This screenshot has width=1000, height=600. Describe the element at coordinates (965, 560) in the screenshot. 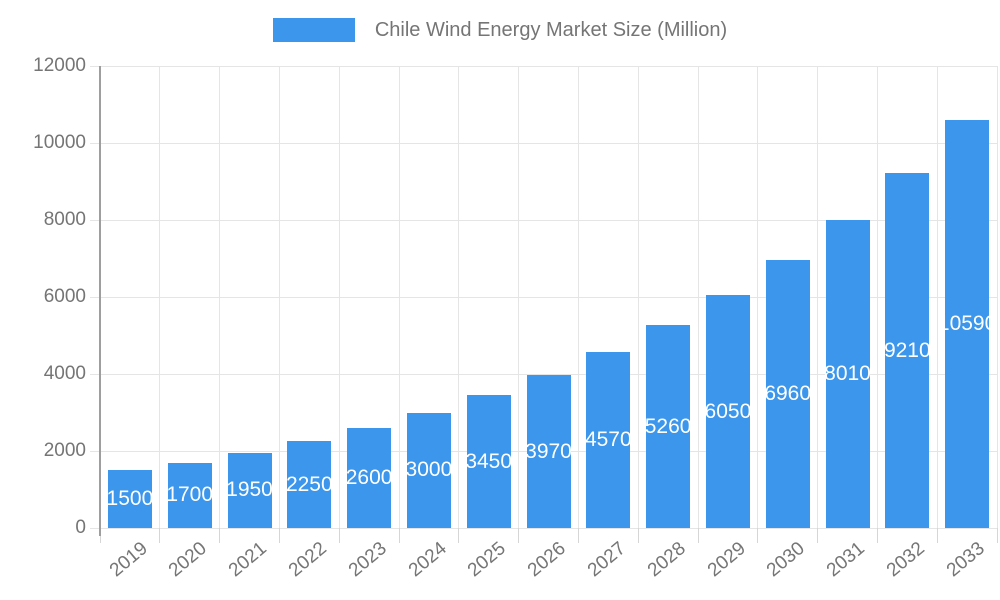

I see `x-axis-tick-label: 2033` at that location.